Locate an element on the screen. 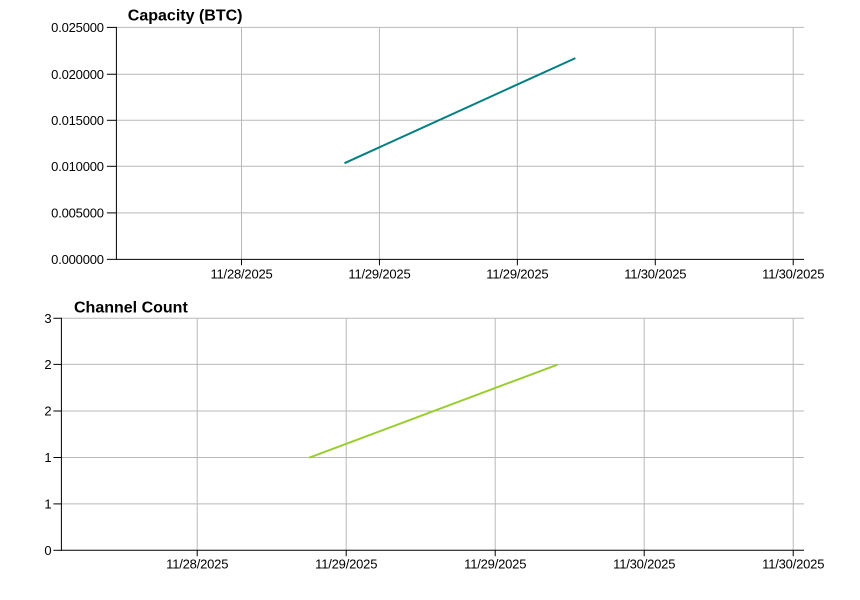 This screenshot has height=600, width=860. svg-text: 0.010000 is located at coordinates (77, 166).